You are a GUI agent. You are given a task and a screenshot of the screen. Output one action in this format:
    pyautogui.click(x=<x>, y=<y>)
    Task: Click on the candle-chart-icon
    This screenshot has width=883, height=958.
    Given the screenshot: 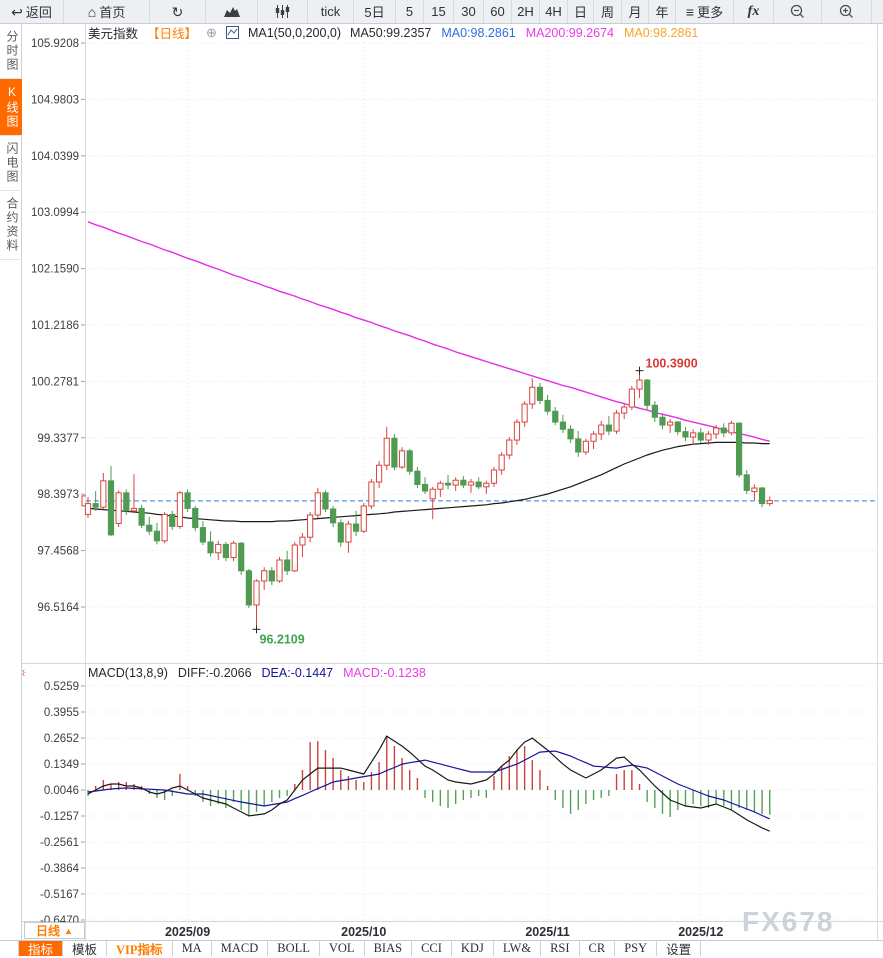 What is the action you would take?
    pyautogui.click(x=282, y=11)
    